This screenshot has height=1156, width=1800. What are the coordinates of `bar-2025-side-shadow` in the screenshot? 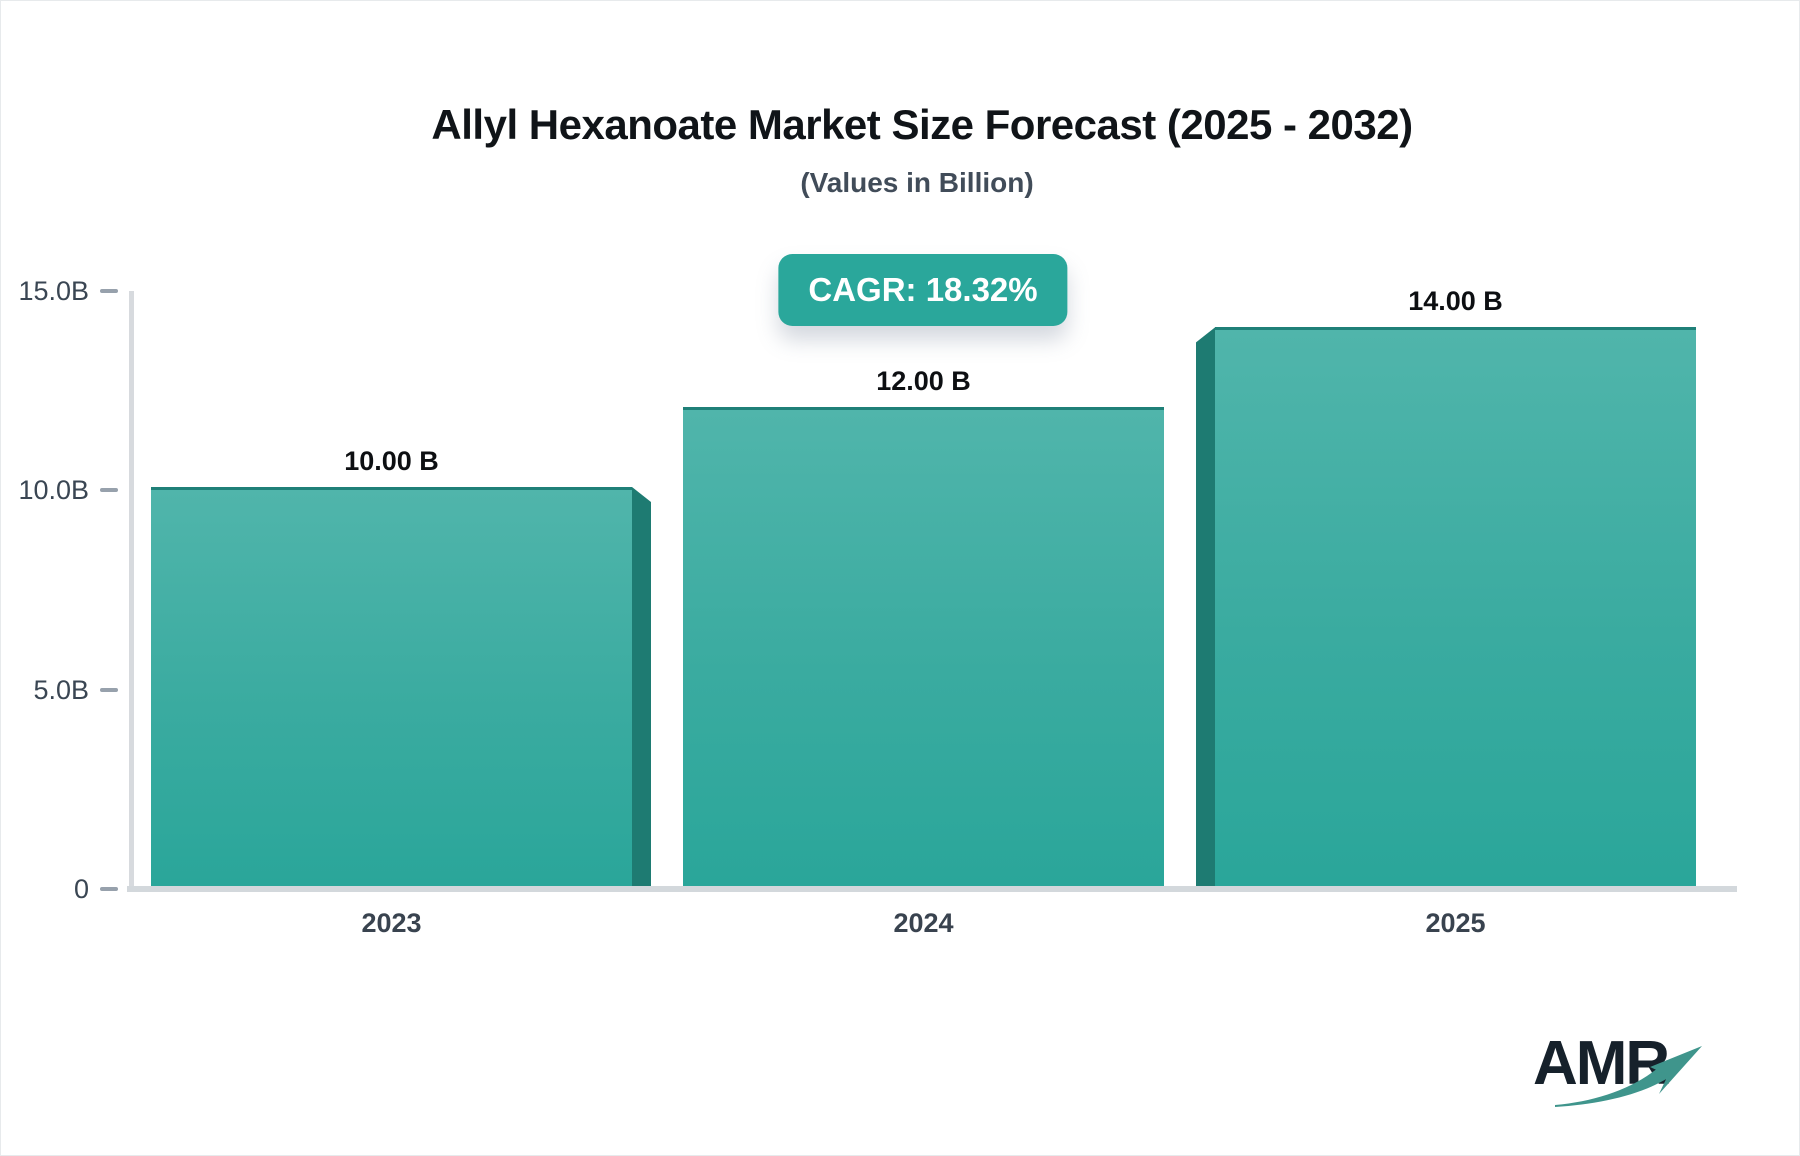 It's located at (1205, 606).